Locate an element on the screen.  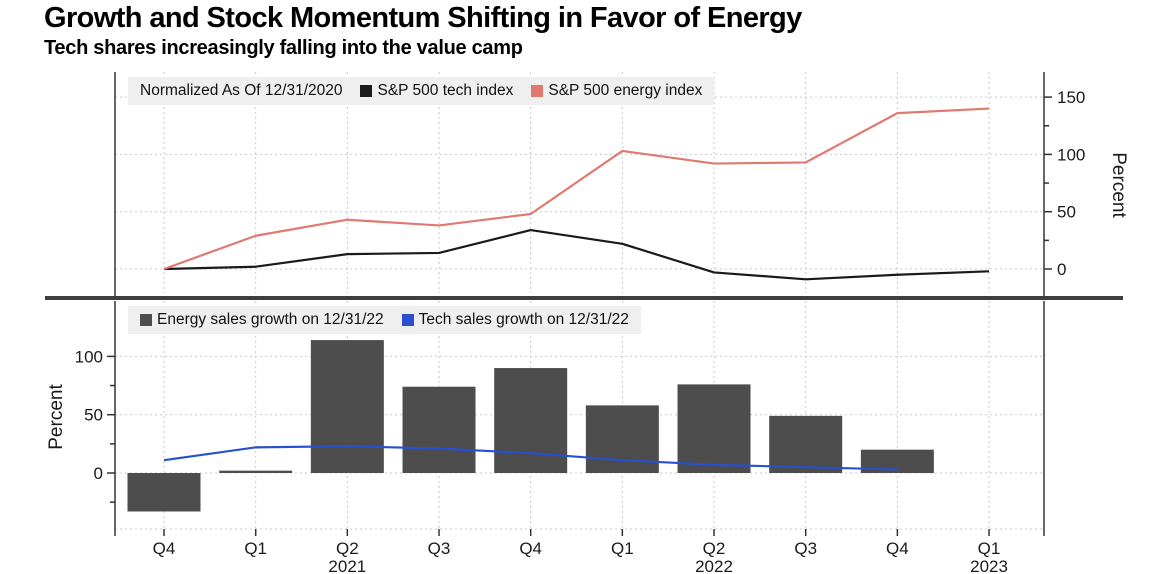
legend-note: Normalized As Of 12/31/2020 is located at coordinates (241, 90).